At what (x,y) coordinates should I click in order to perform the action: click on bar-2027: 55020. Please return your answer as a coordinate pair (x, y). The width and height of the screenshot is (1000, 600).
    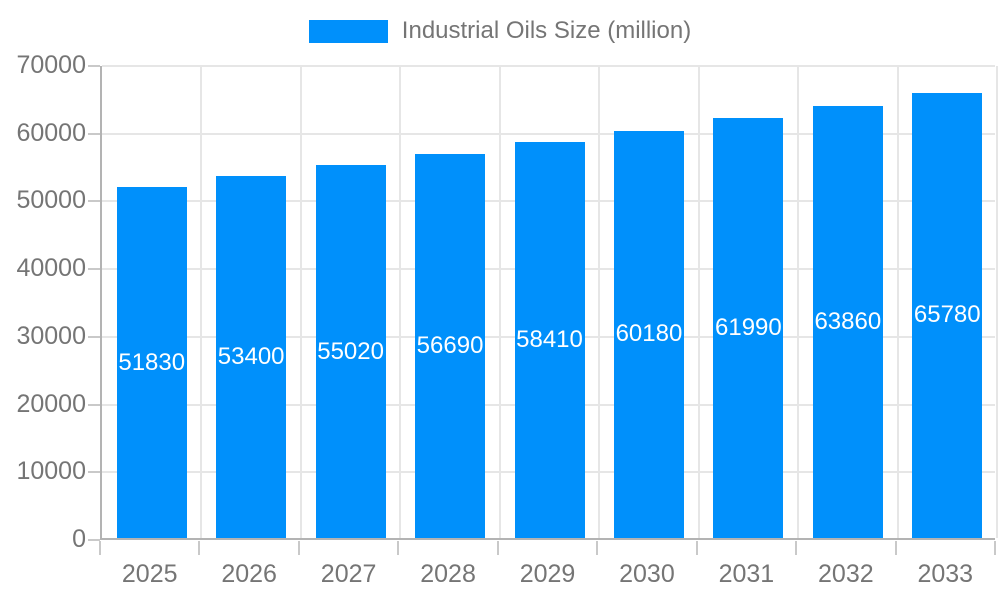
    Looking at the image, I should click on (350, 351).